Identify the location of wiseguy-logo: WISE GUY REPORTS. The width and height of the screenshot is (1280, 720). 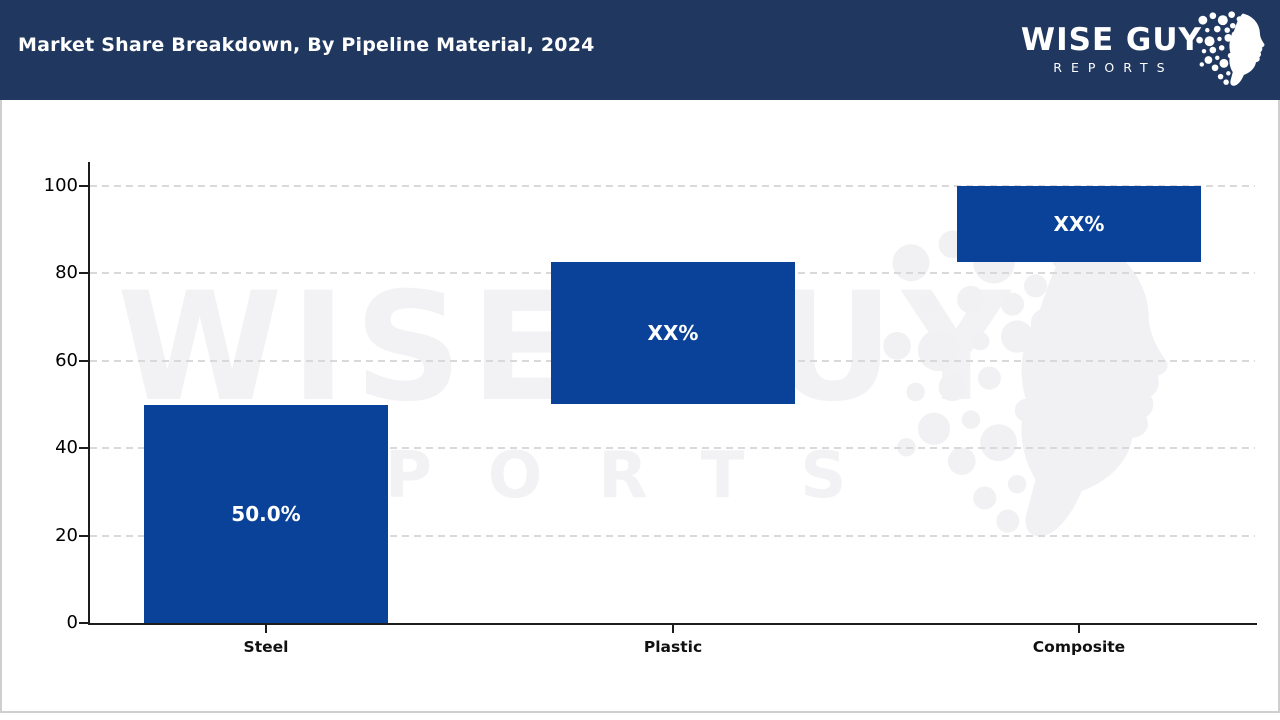
(1143, 49).